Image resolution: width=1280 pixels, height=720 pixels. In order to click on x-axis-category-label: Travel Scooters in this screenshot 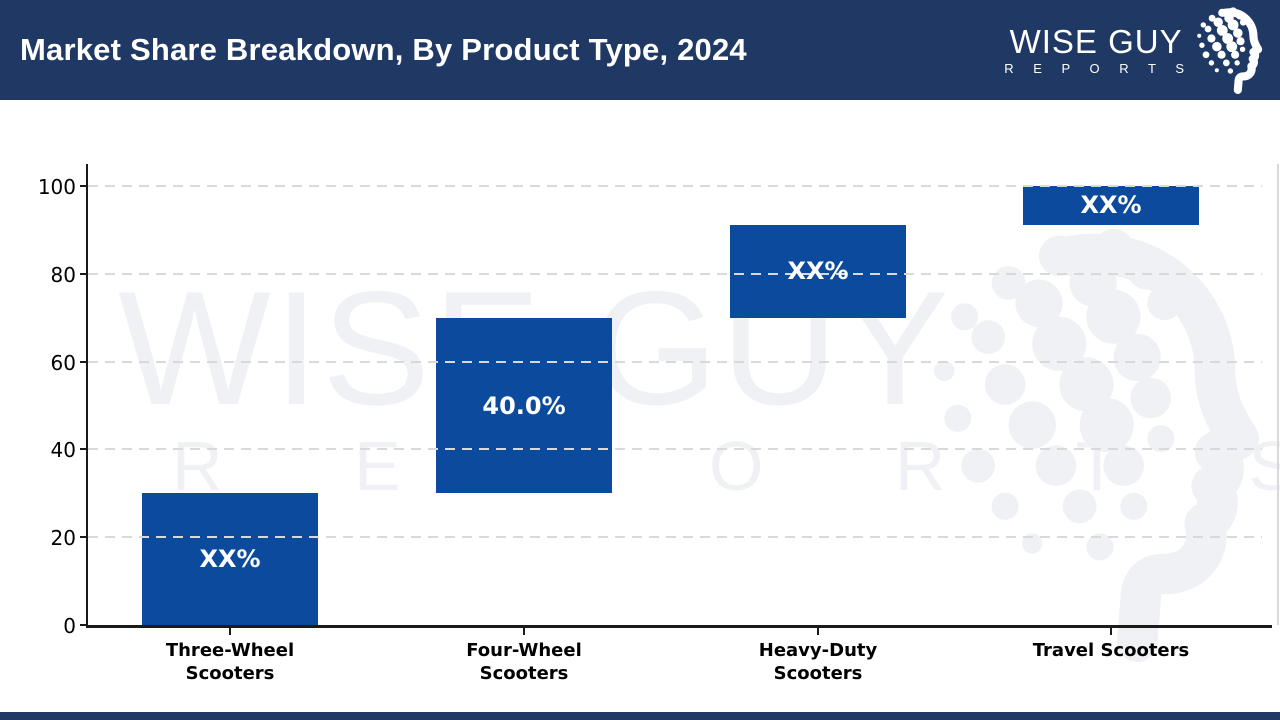, I will do `click(1111, 650)`.